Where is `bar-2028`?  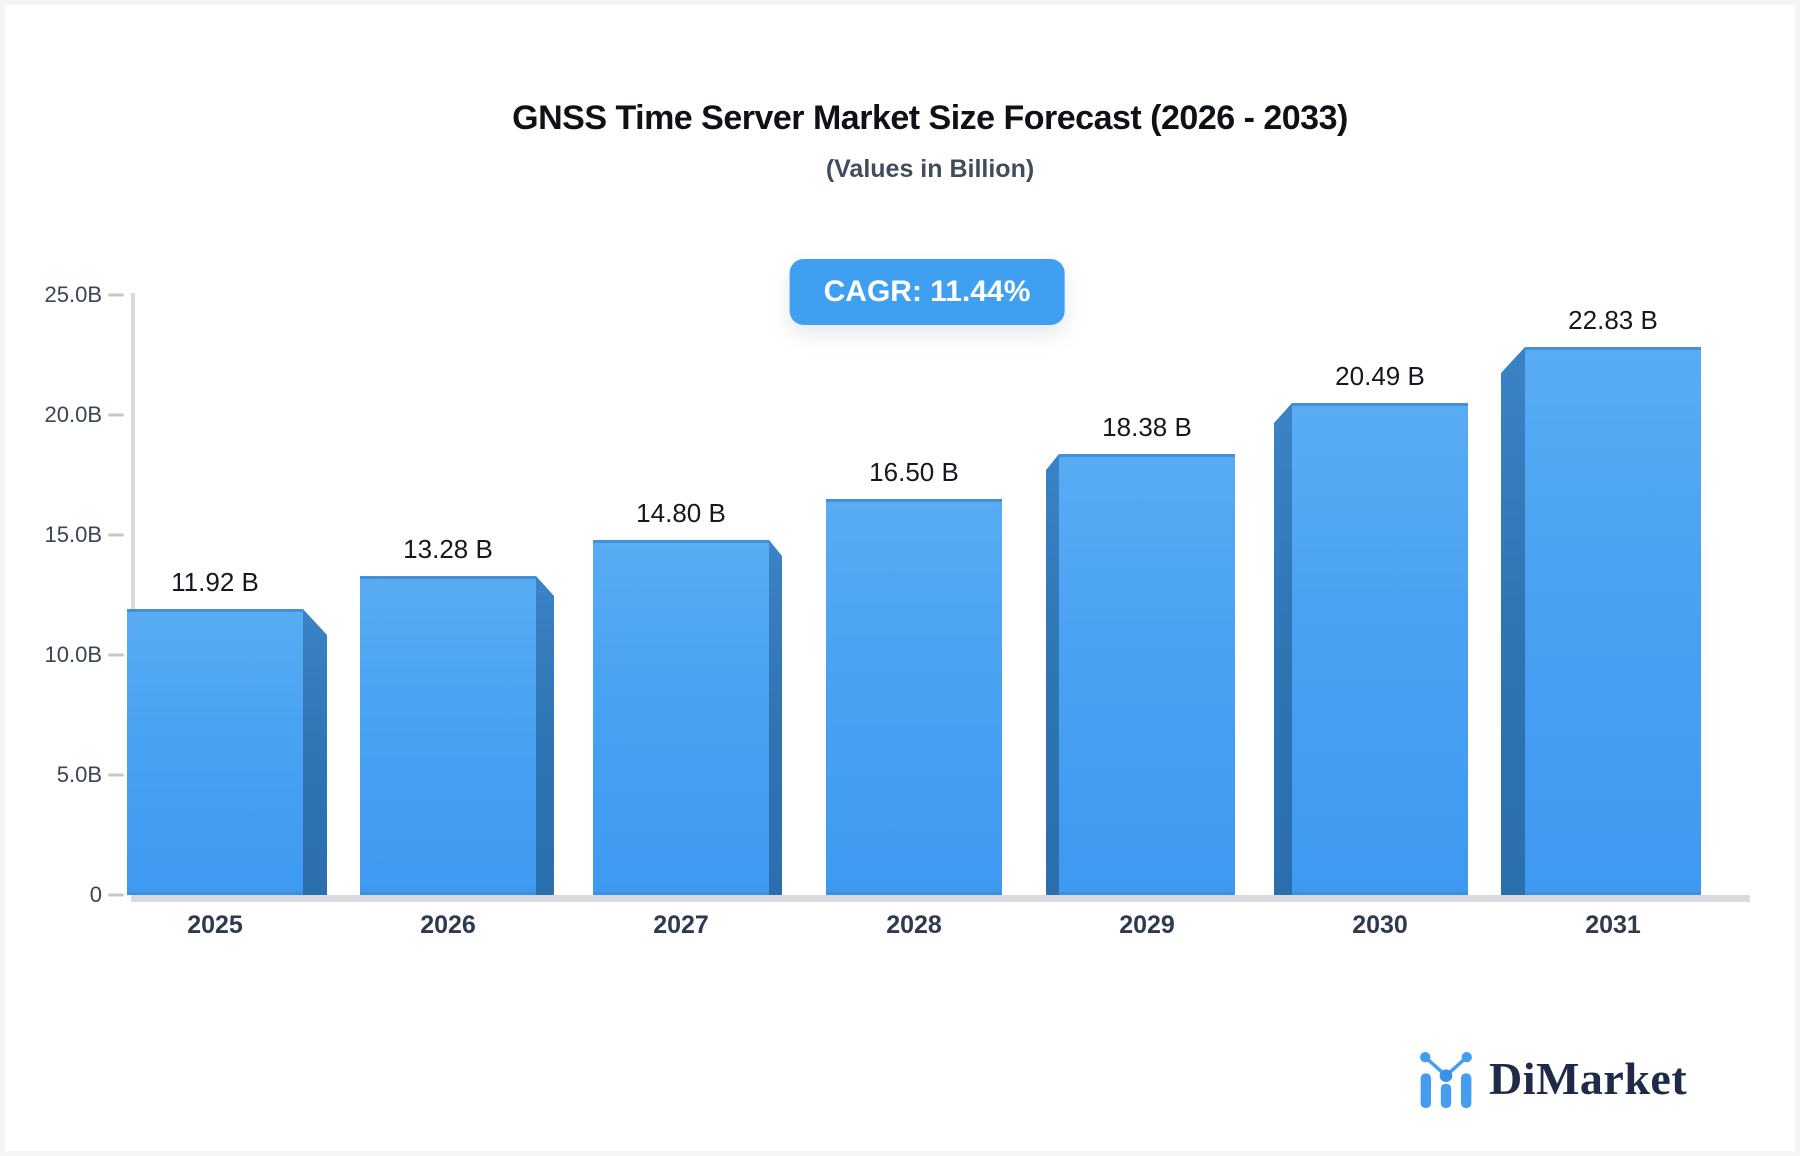 bar-2028 is located at coordinates (914, 697).